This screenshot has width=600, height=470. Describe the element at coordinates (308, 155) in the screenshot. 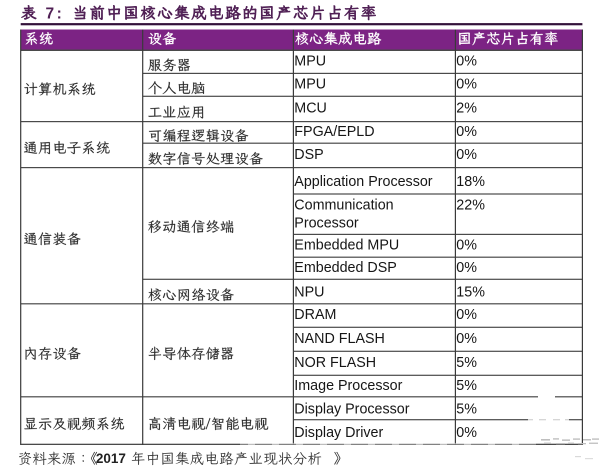

I see `svg-text: DSP` at that location.